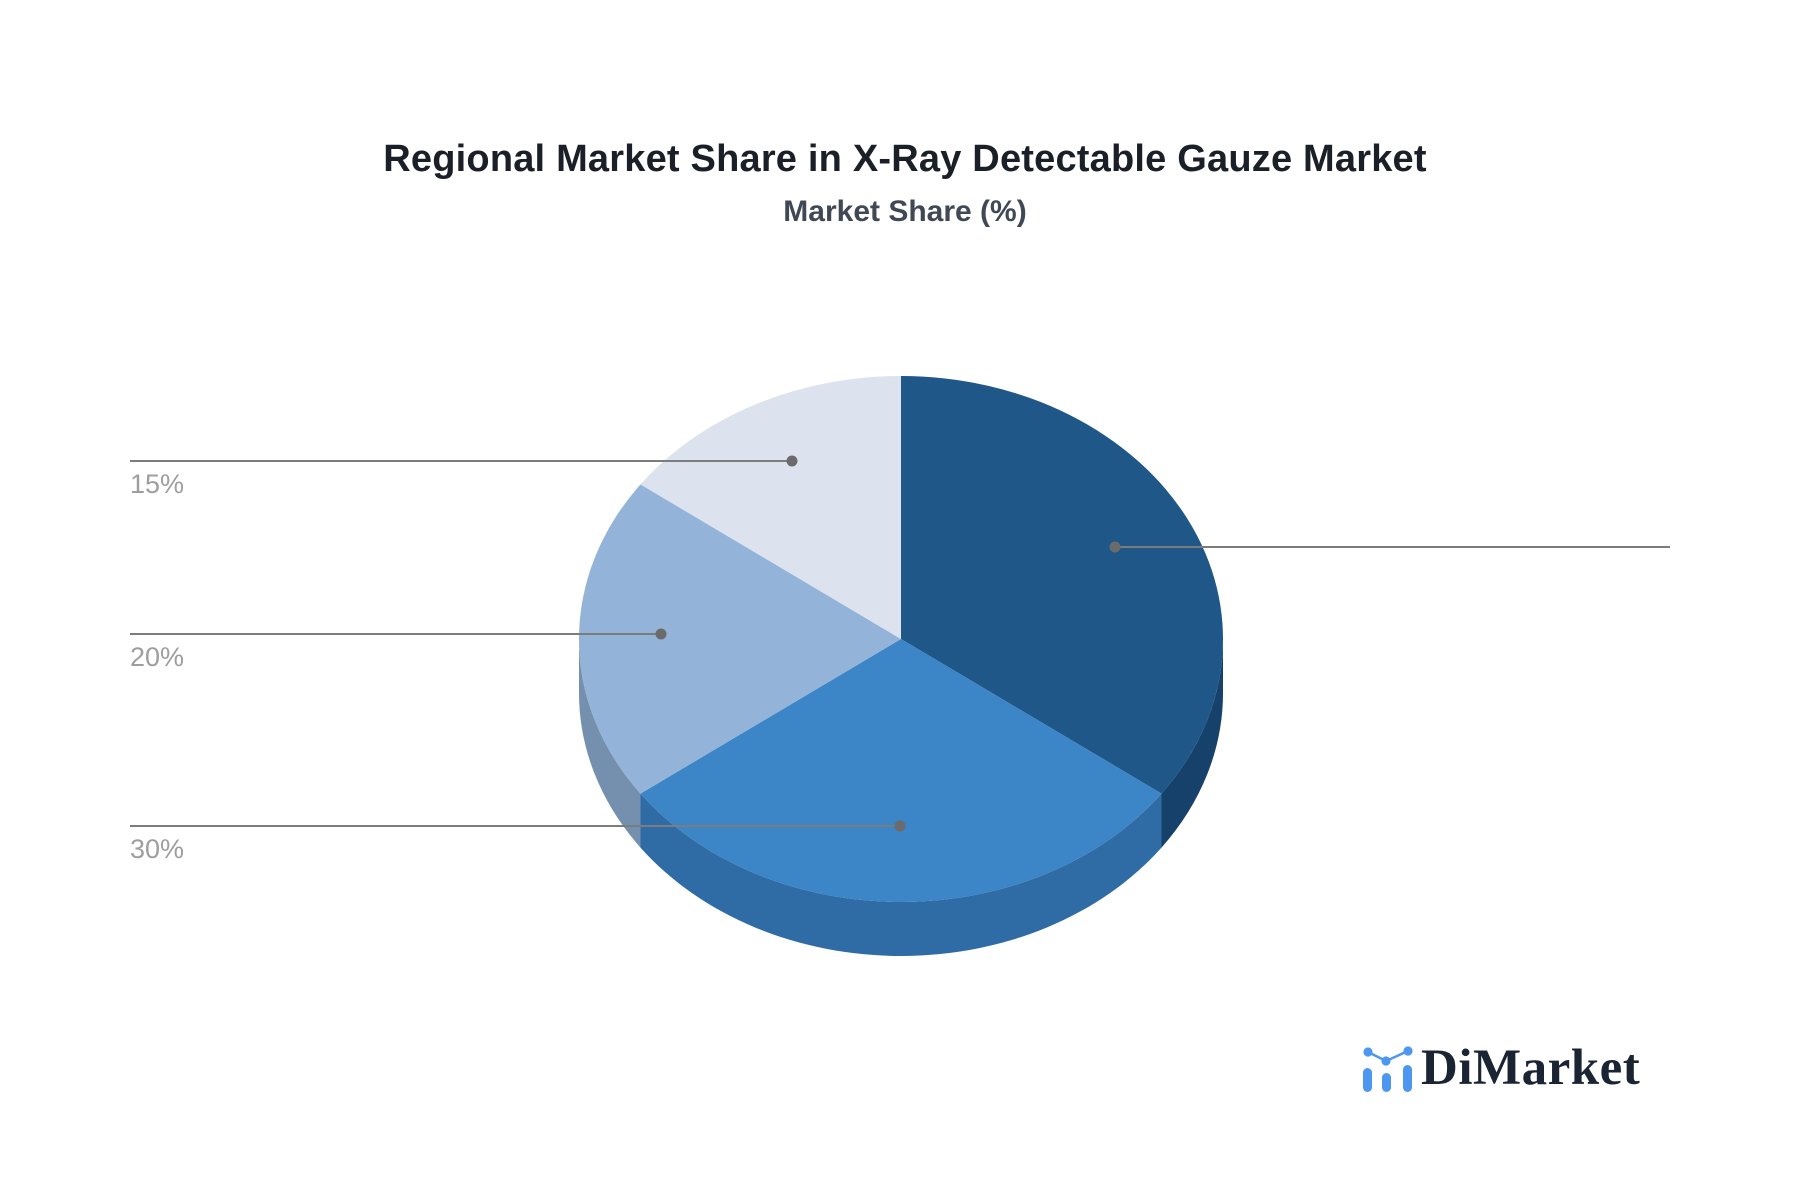 The image size is (1800, 1196). I want to click on pie-slice-rest-of-world, so click(770, 507).